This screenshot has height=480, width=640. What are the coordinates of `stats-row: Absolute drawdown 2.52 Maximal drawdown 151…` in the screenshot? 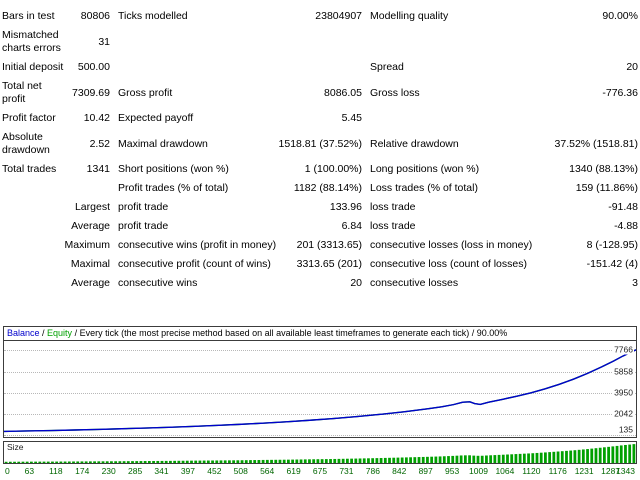 It's located at (320, 141).